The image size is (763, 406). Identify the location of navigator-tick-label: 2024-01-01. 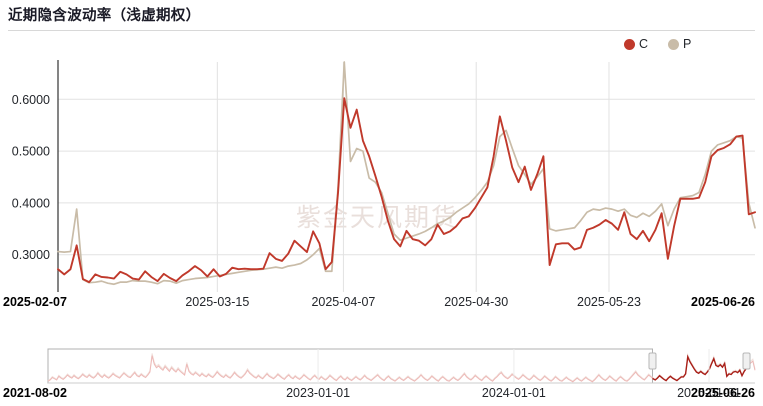
(514, 393).